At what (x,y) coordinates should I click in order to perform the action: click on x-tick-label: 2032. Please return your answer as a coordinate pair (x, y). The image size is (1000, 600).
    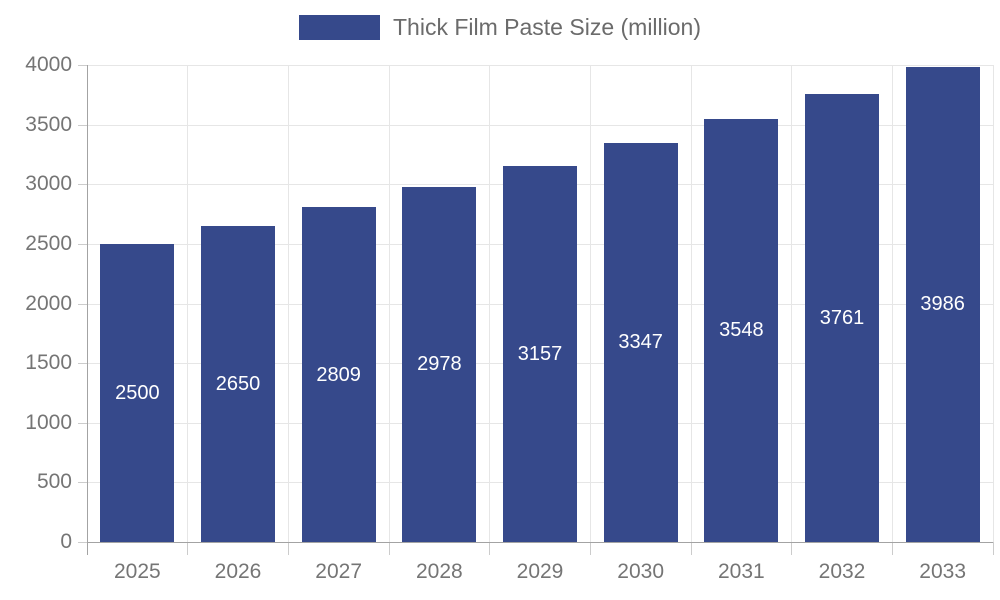
    Looking at the image, I should click on (842, 571).